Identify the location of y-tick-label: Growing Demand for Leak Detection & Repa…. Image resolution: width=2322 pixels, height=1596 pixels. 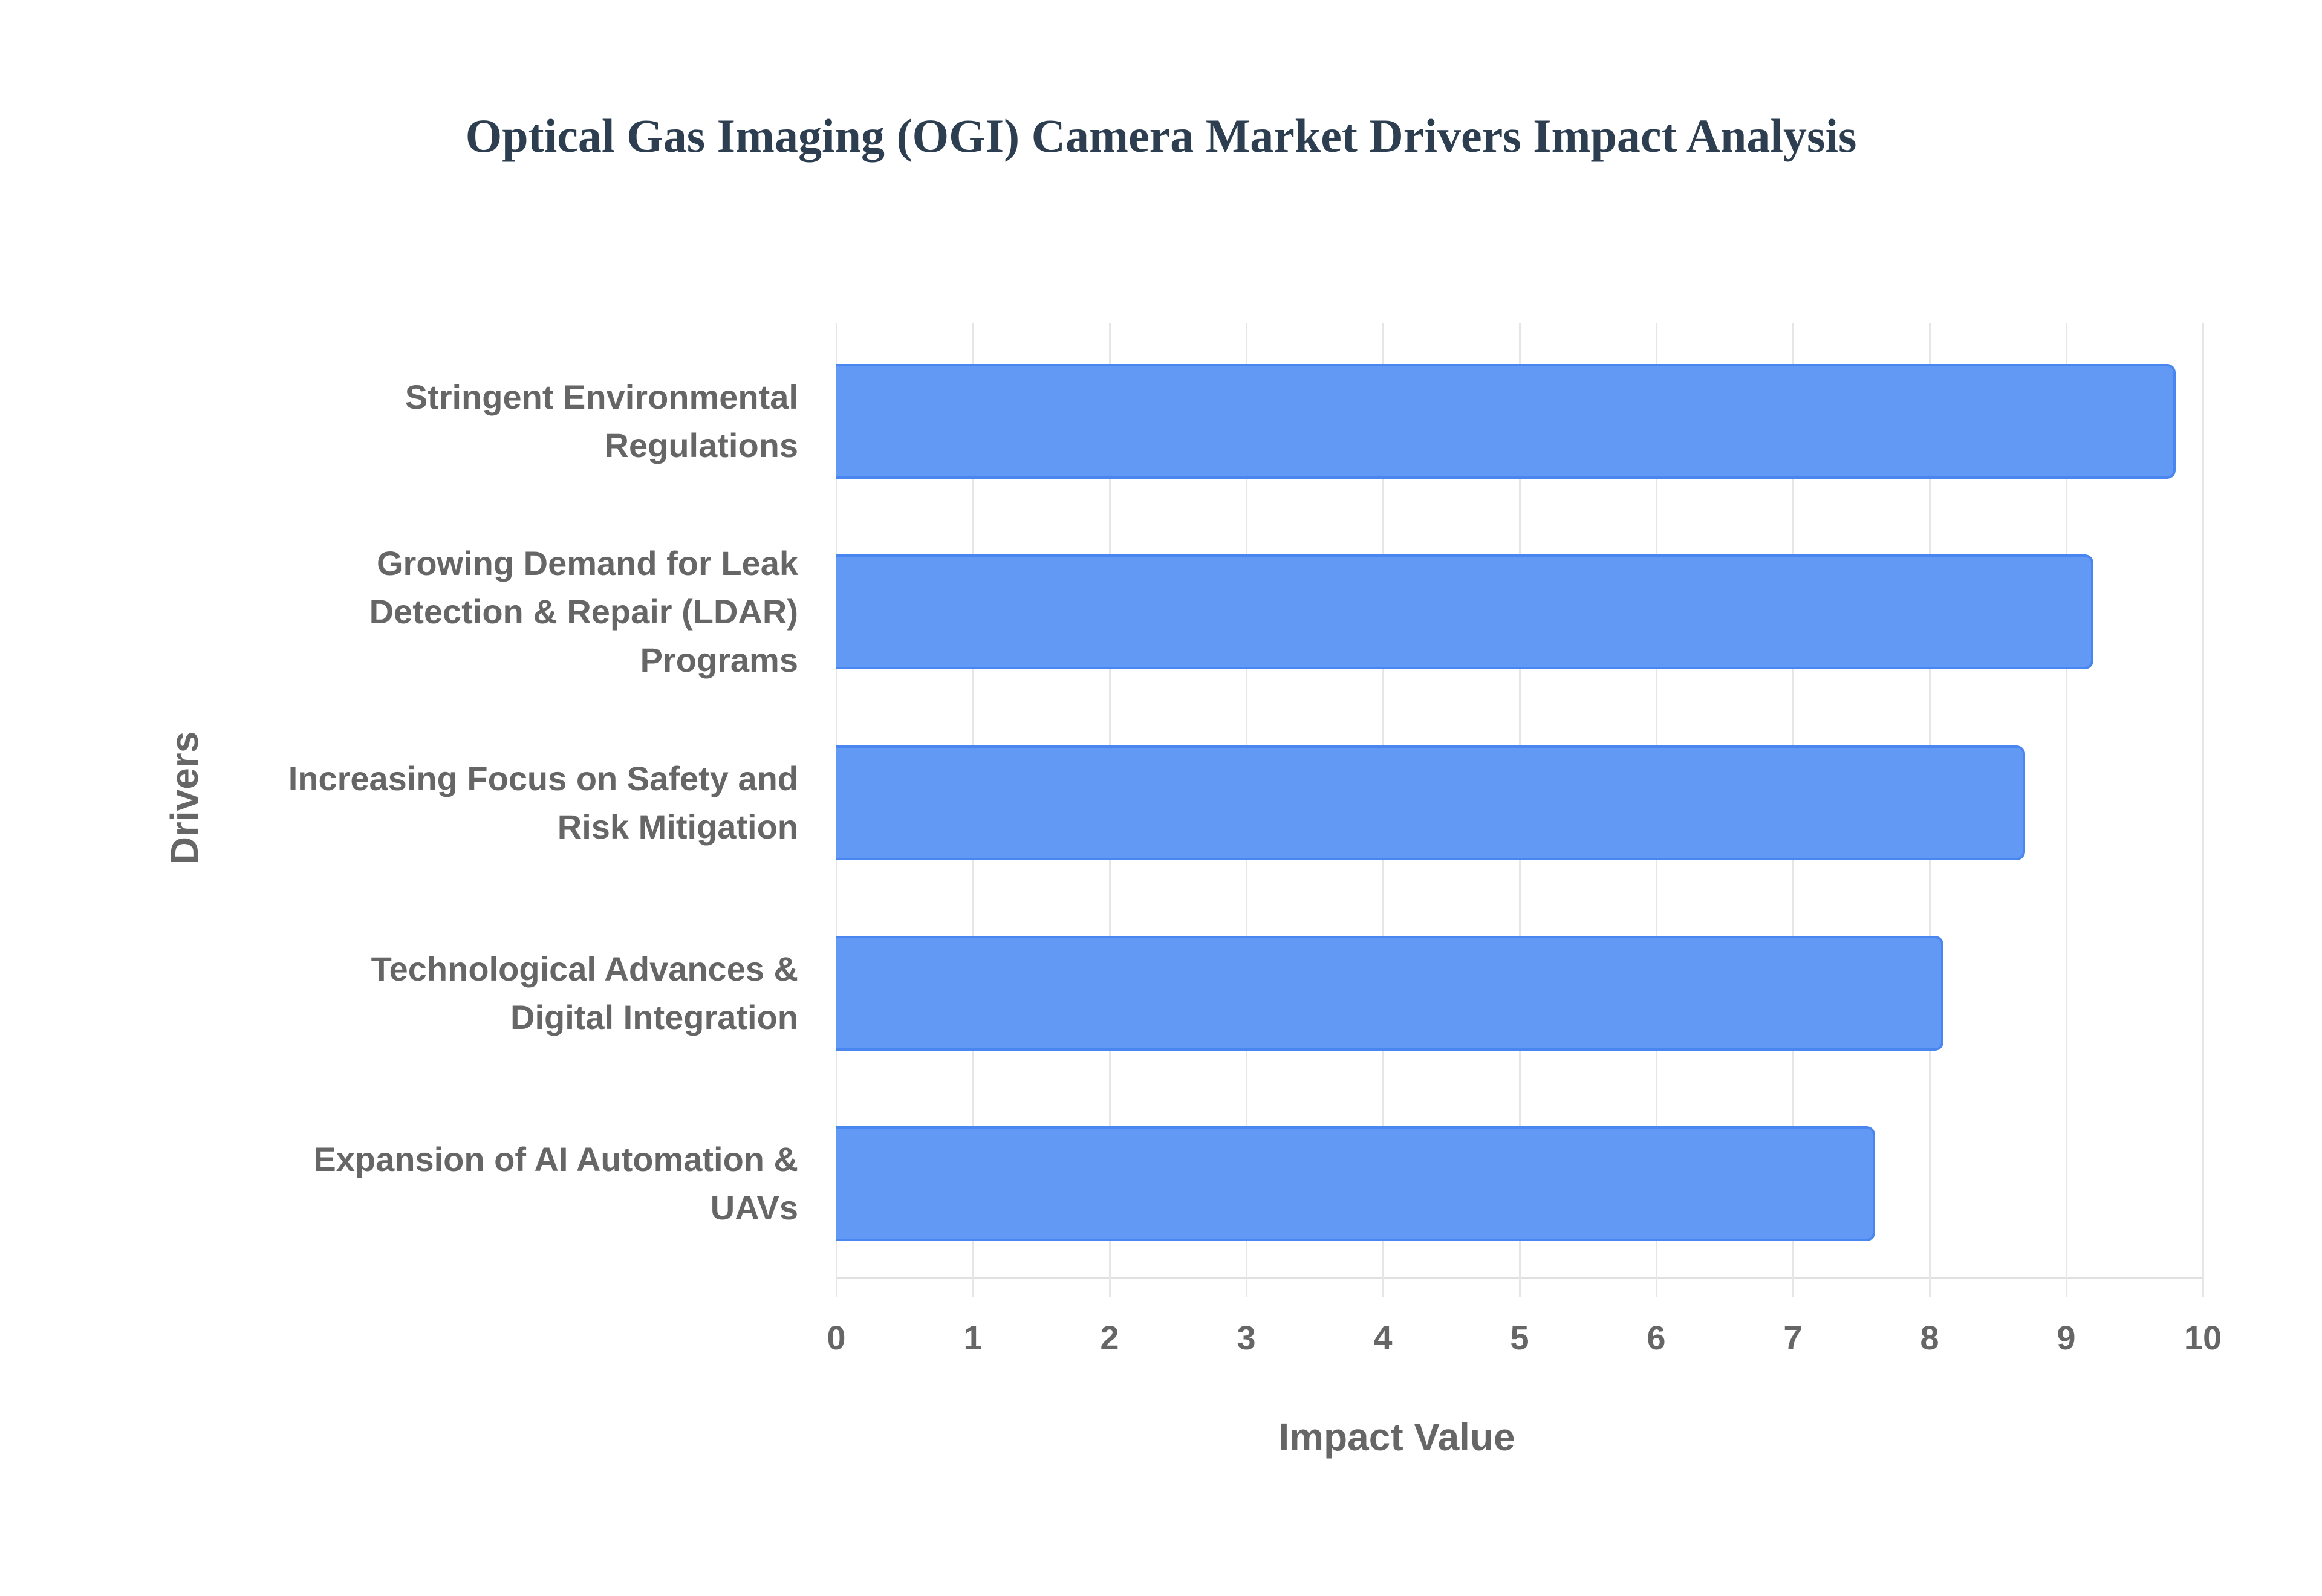
(583, 611).